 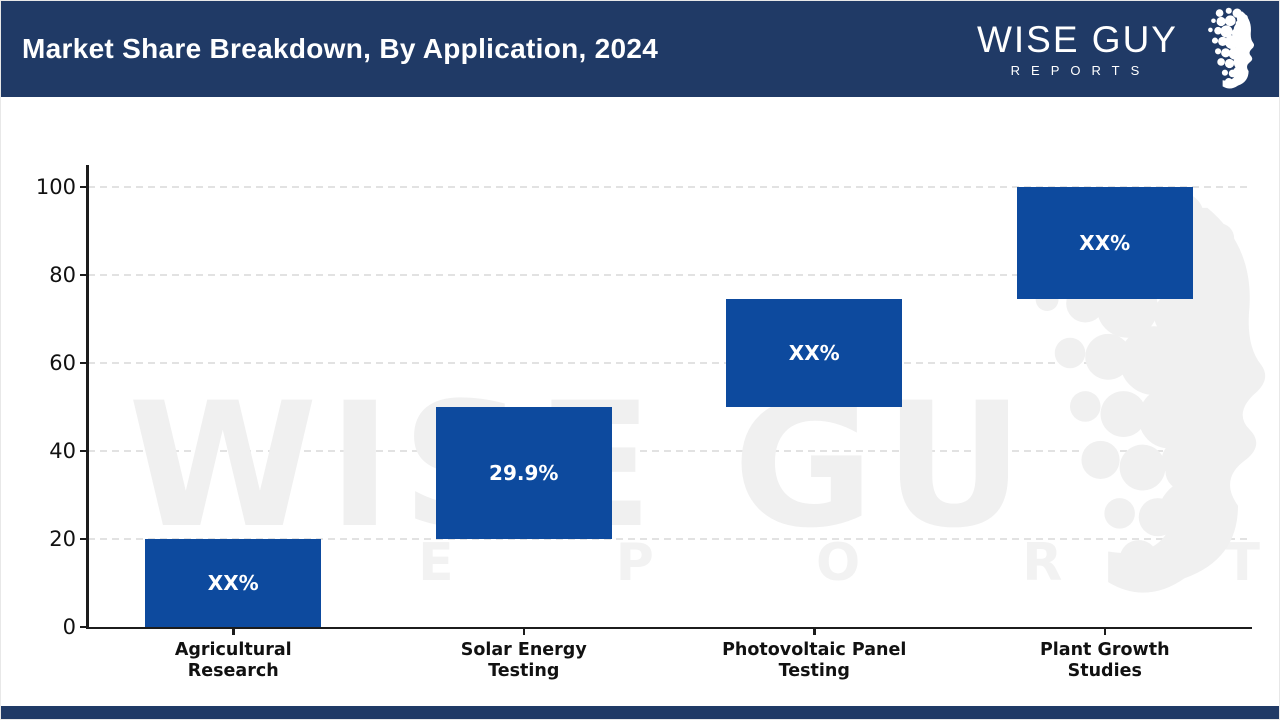 I want to click on y-axis-line, so click(x=87, y=397).